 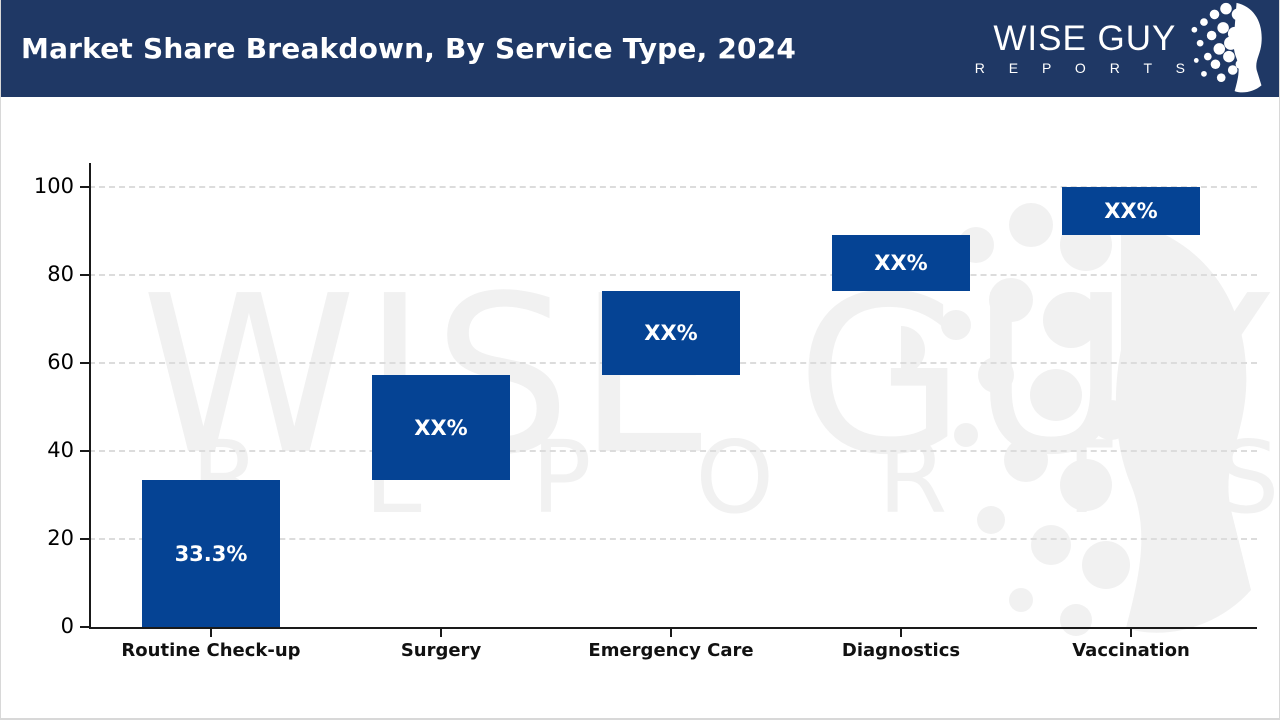 I want to click on x-category-label: Routine Check-up, so click(x=211, y=650).